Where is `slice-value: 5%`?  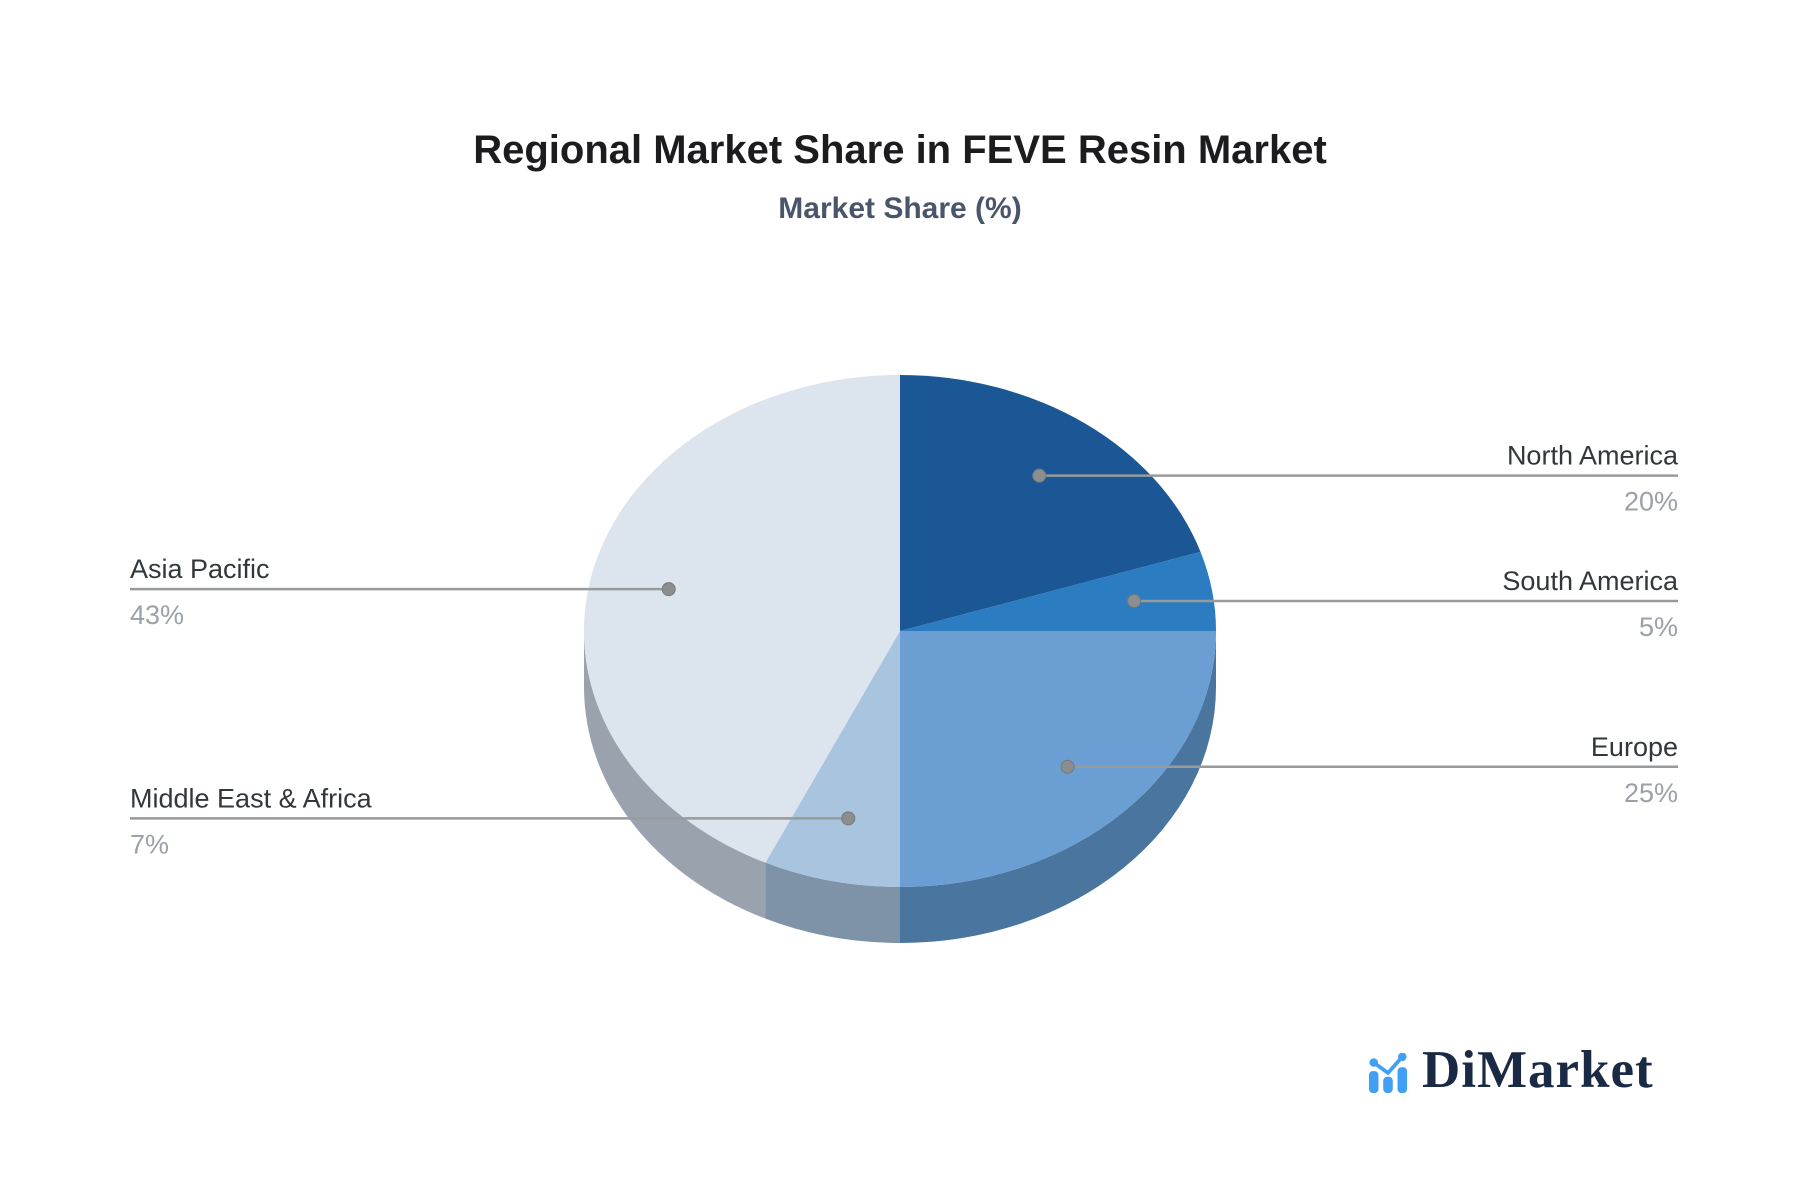
slice-value: 5% is located at coordinates (1658, 627).